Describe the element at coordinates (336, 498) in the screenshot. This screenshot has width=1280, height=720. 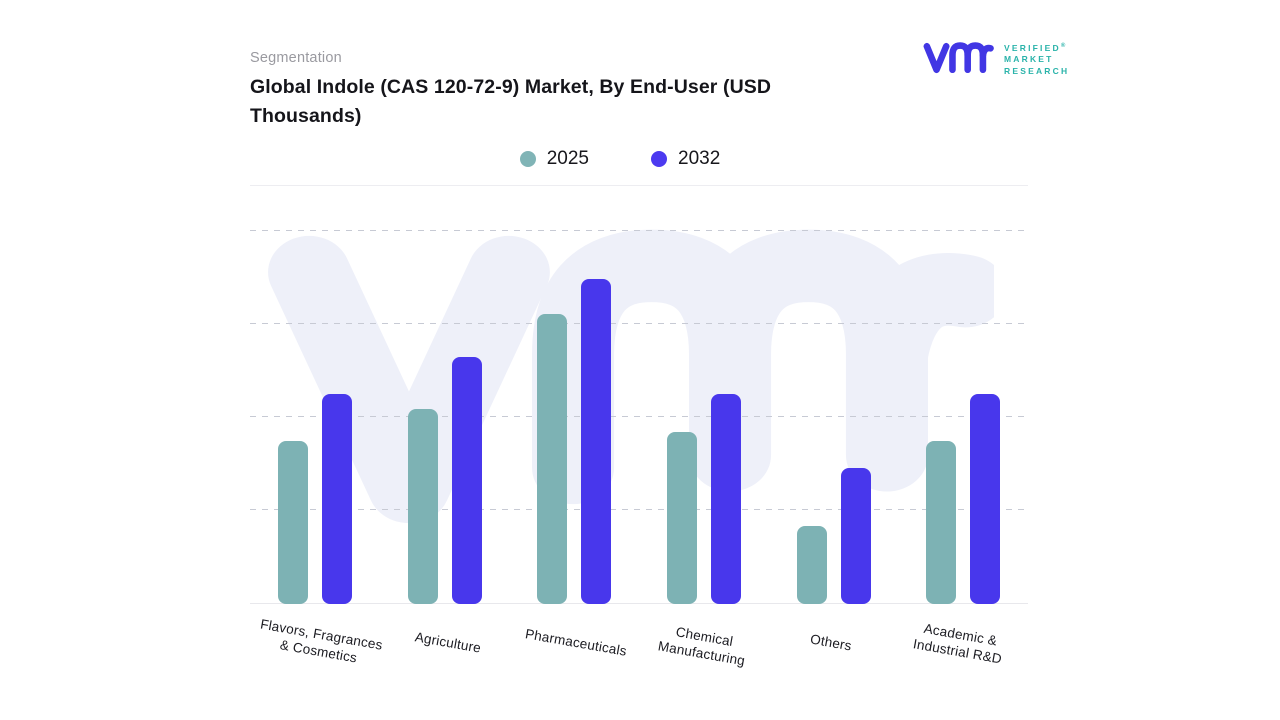
I see `bar-2032-flavors-fragrances-cosmetics` at that location.